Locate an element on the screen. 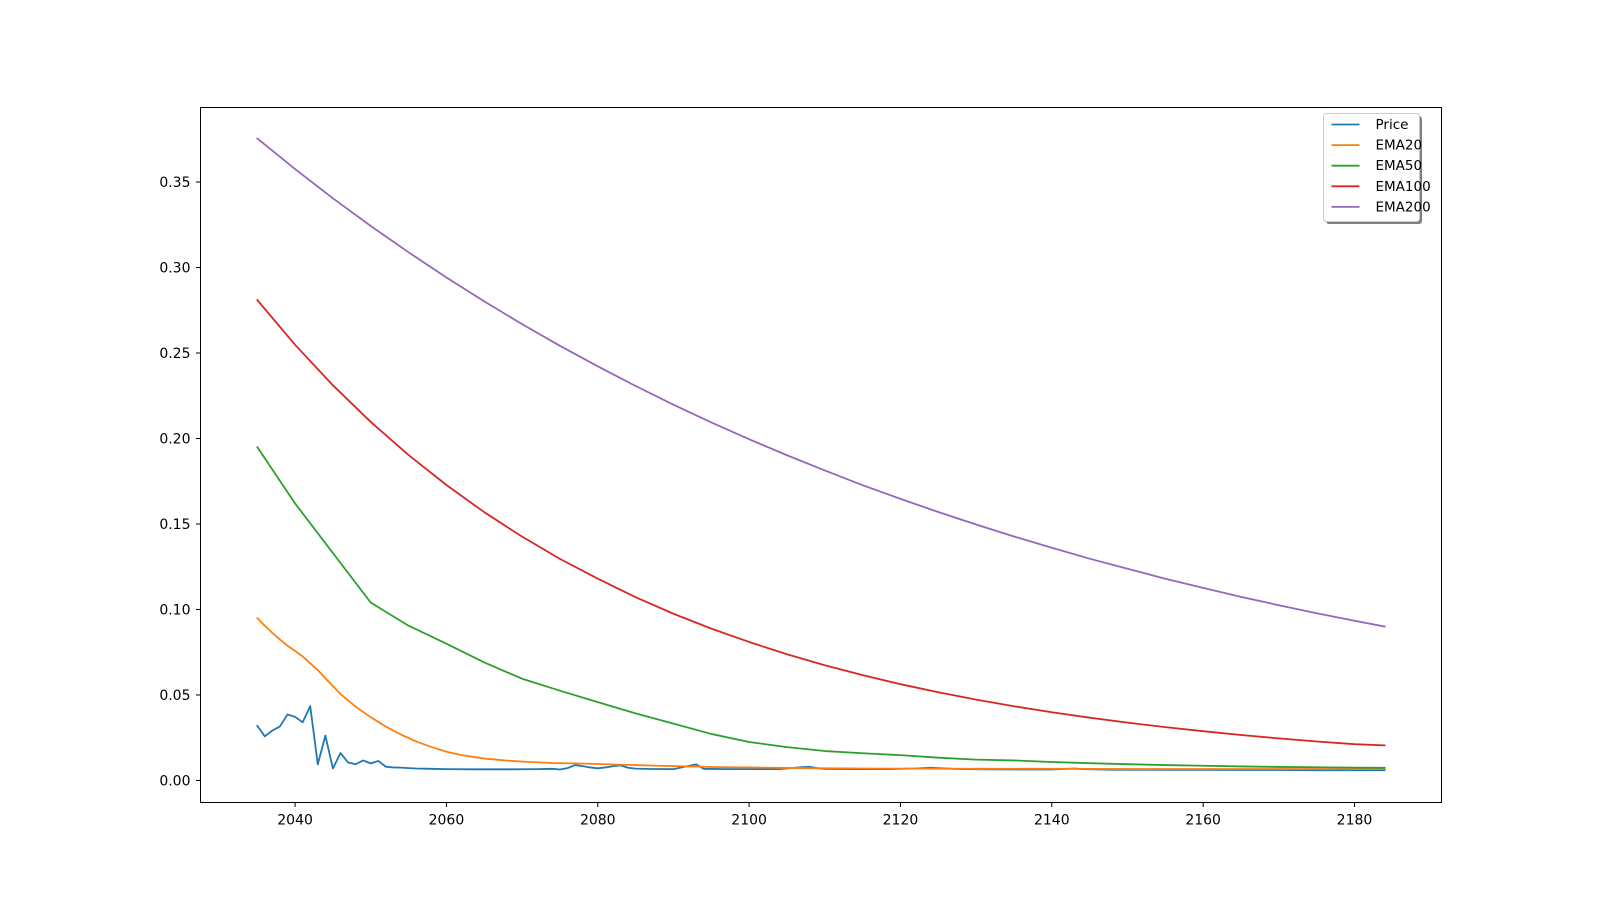 The width and height of the screenshot is (1600, 900). legend-item-ema200: EMA200 is located at coordinates (1381, 207).